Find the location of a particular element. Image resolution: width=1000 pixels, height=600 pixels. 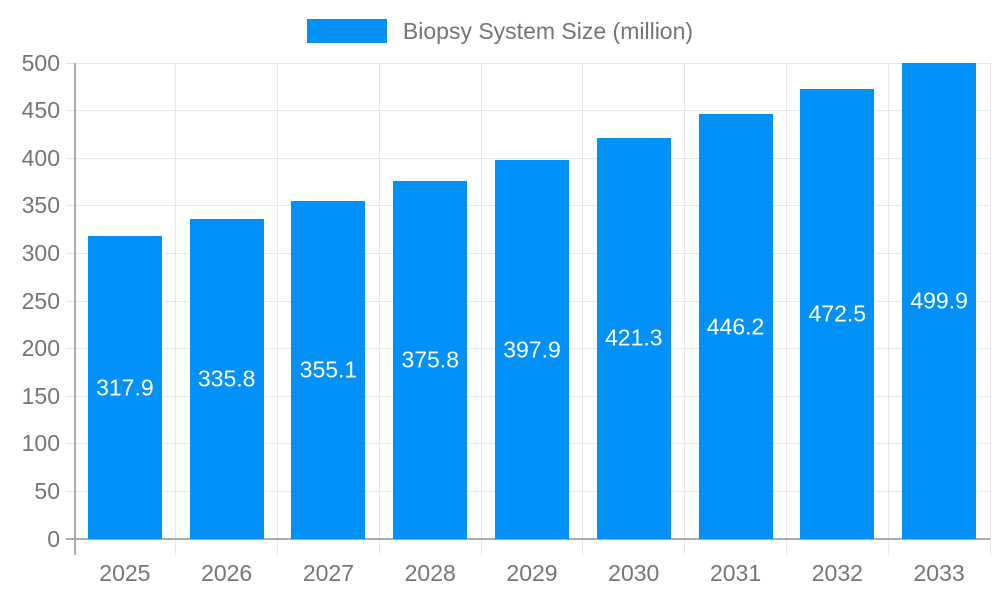

y-axis-tick-label: 500 is located at coordinates (40, 62).